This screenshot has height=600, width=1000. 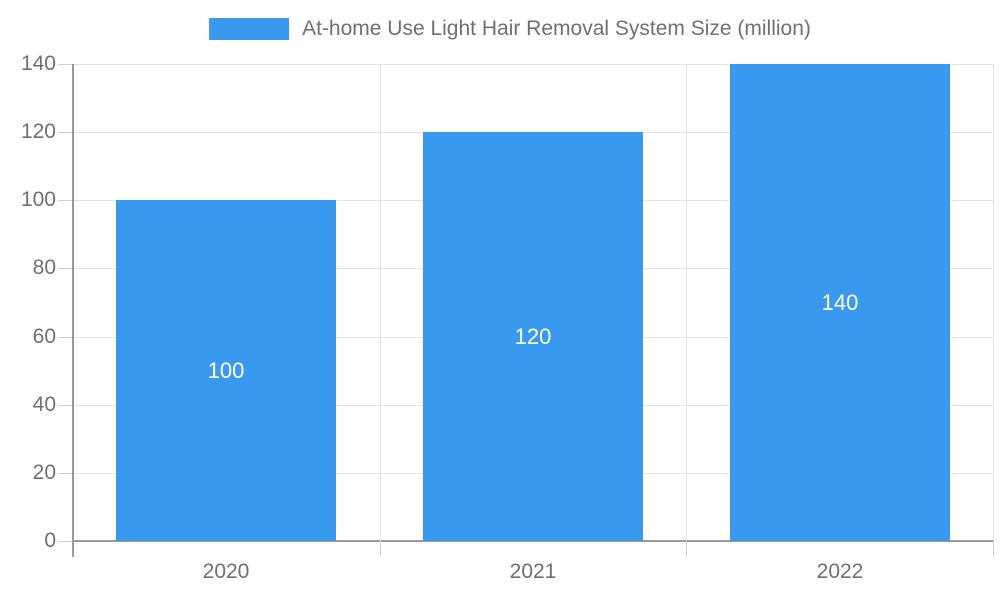 What do you see at coordinates (533, 571) in the screenshot?
I see `x-tick-label: 2021` at bounding box center [533, 571].